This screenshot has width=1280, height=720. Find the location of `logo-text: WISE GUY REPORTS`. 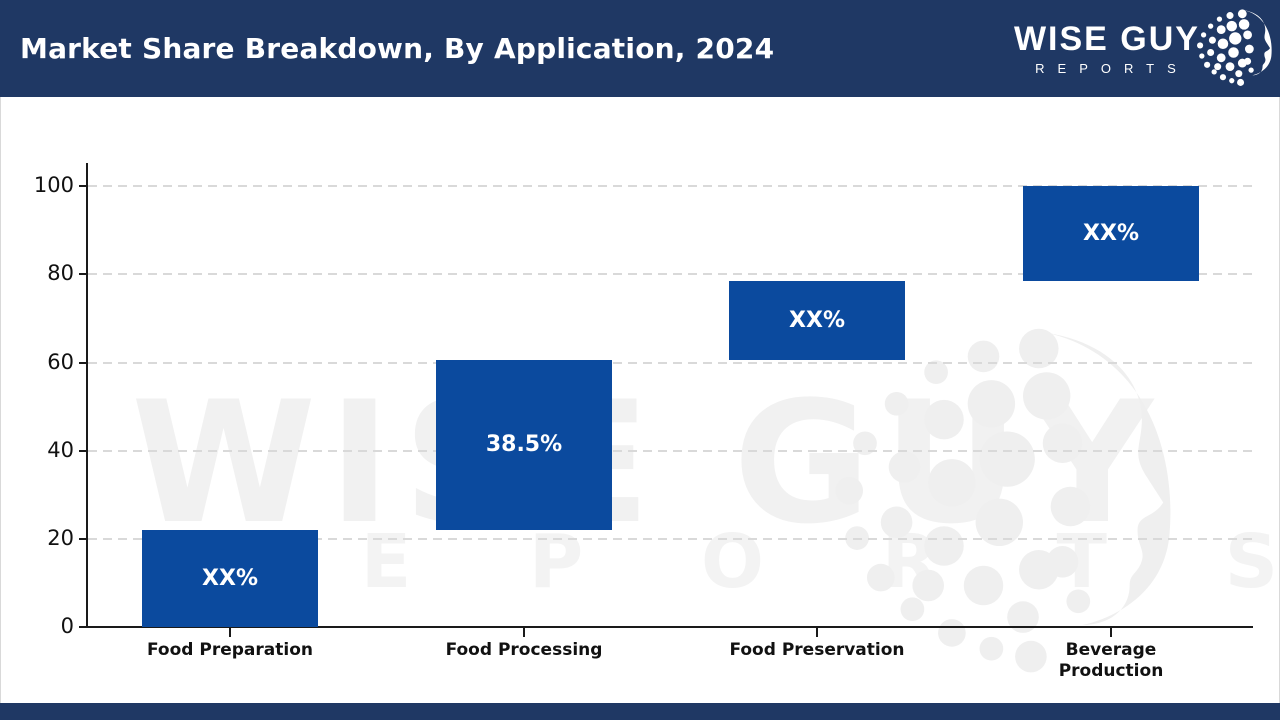

logo-text: WISE GUY REPORTS is located at coordinates (1107, 49).